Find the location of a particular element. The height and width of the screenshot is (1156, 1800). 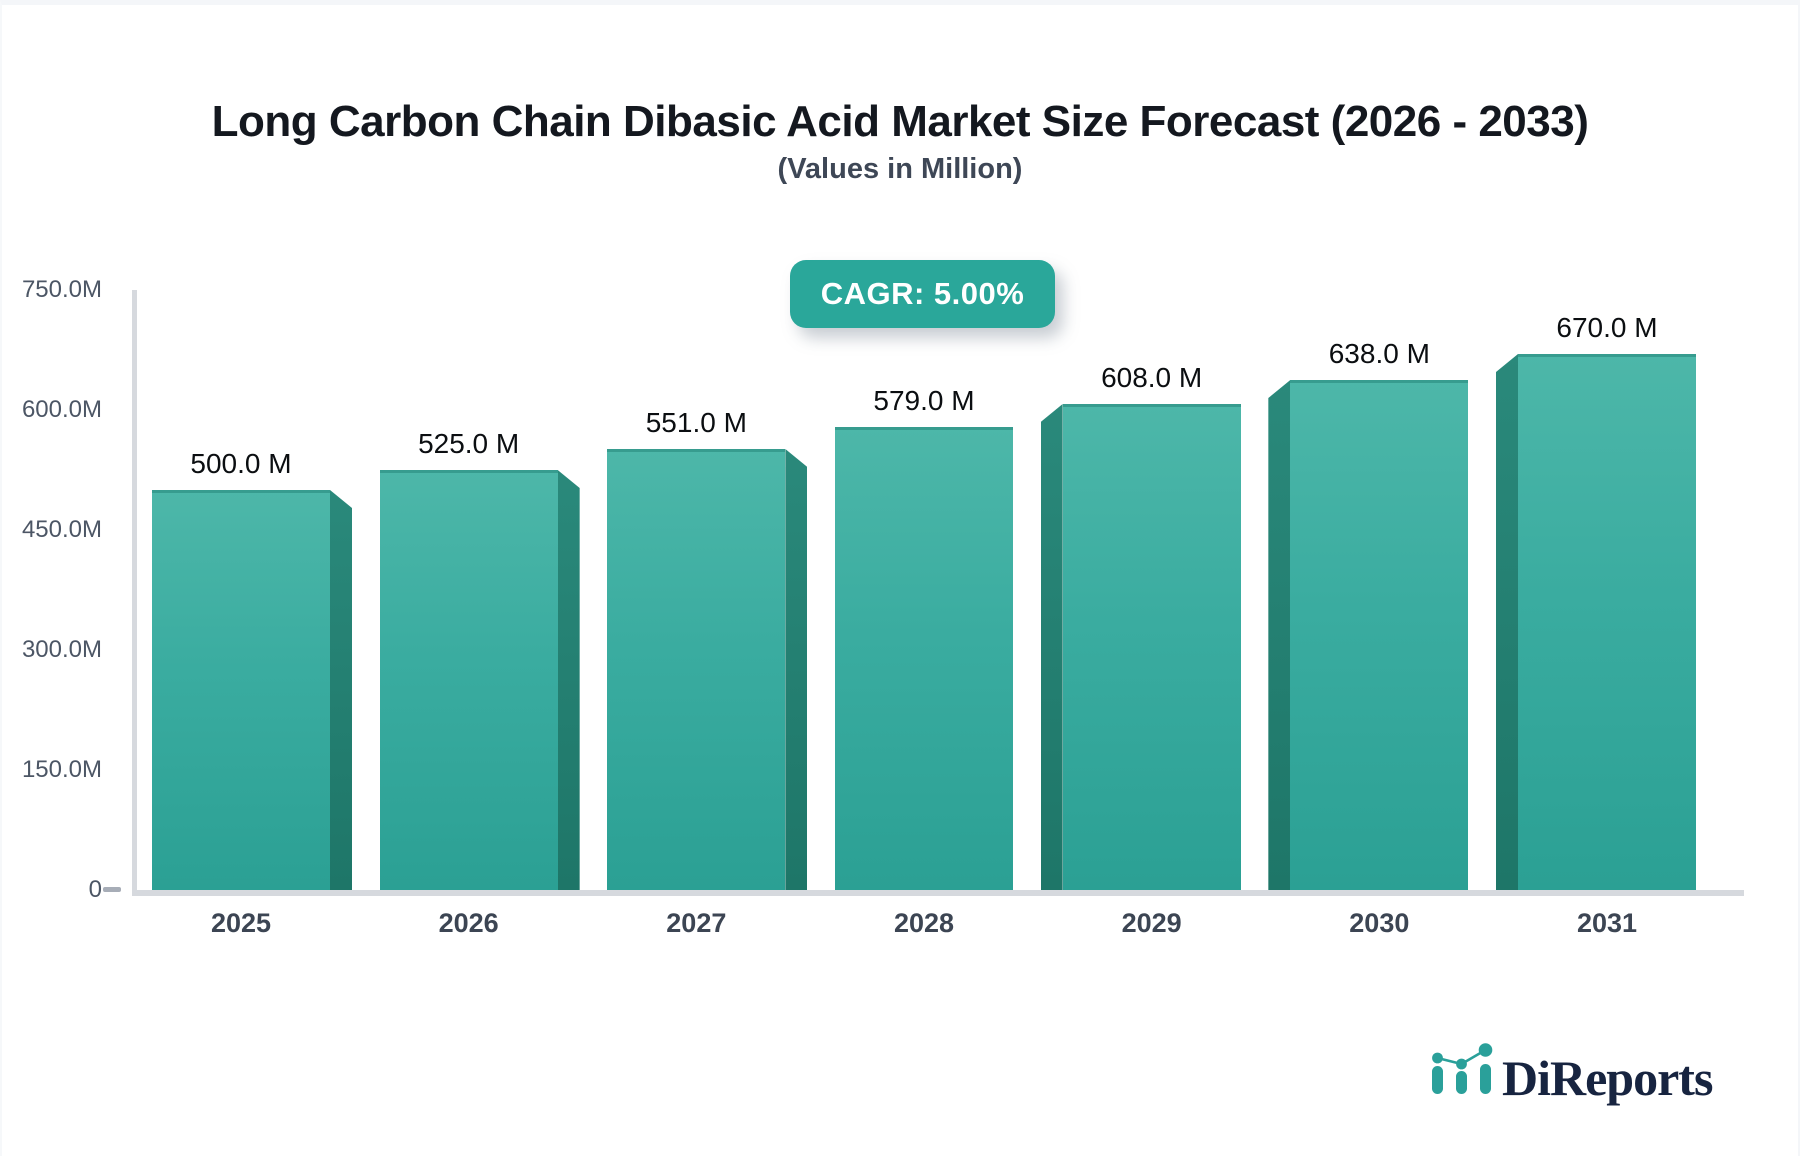

chart-subtitle: (Values in Million) is located at coordinates (900, 169).